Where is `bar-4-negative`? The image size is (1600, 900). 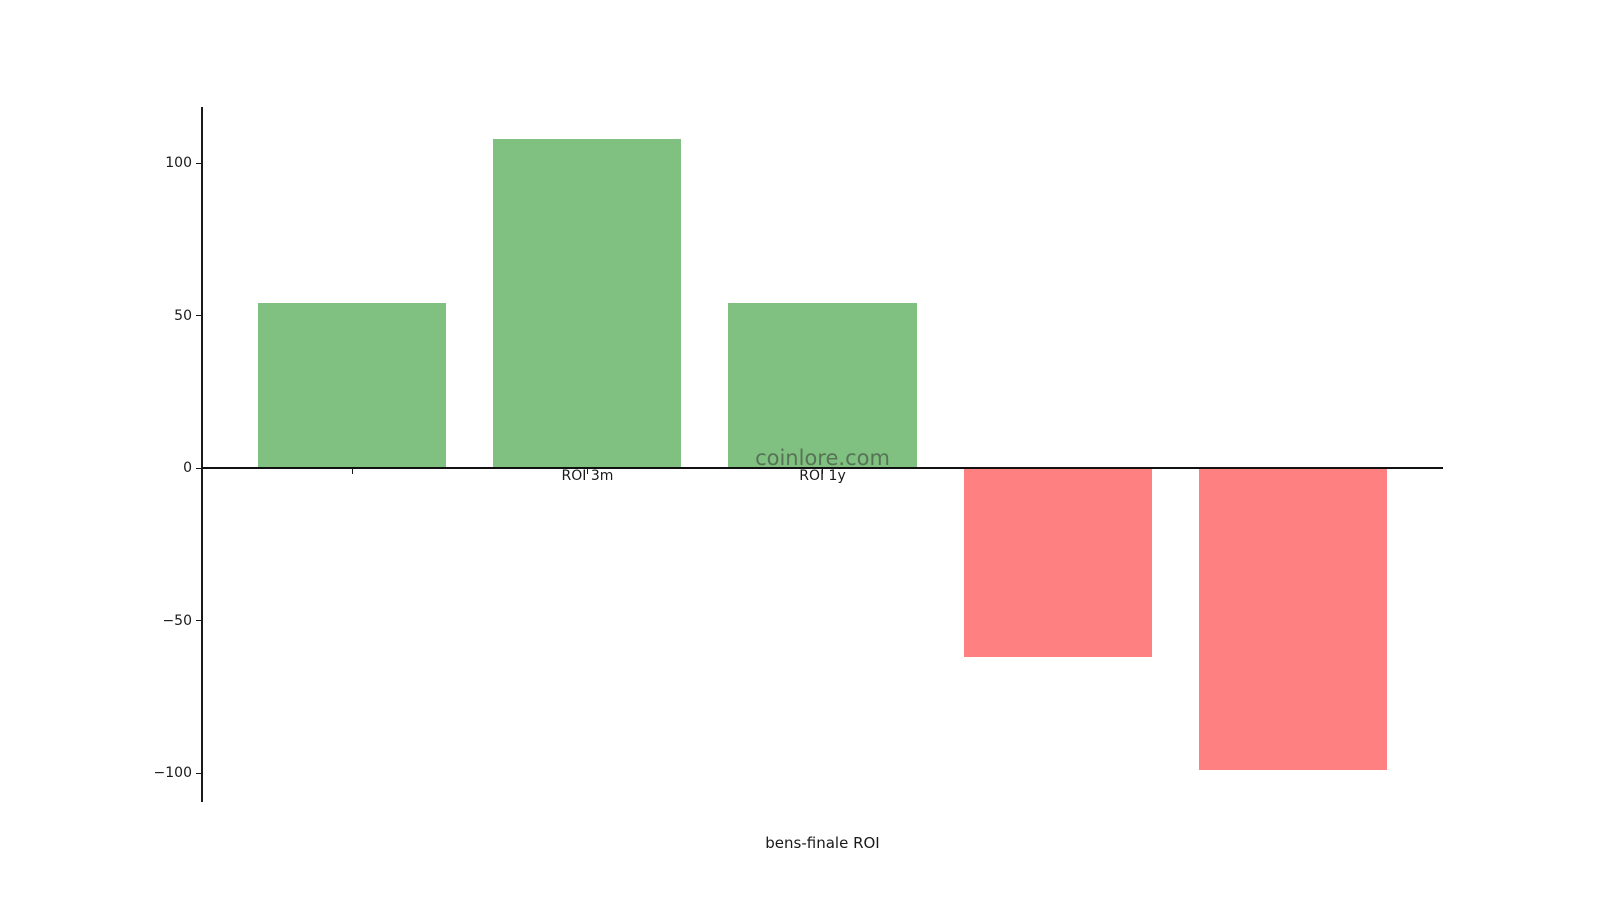 bar-4-negative is located at coordinates (1292, 619).